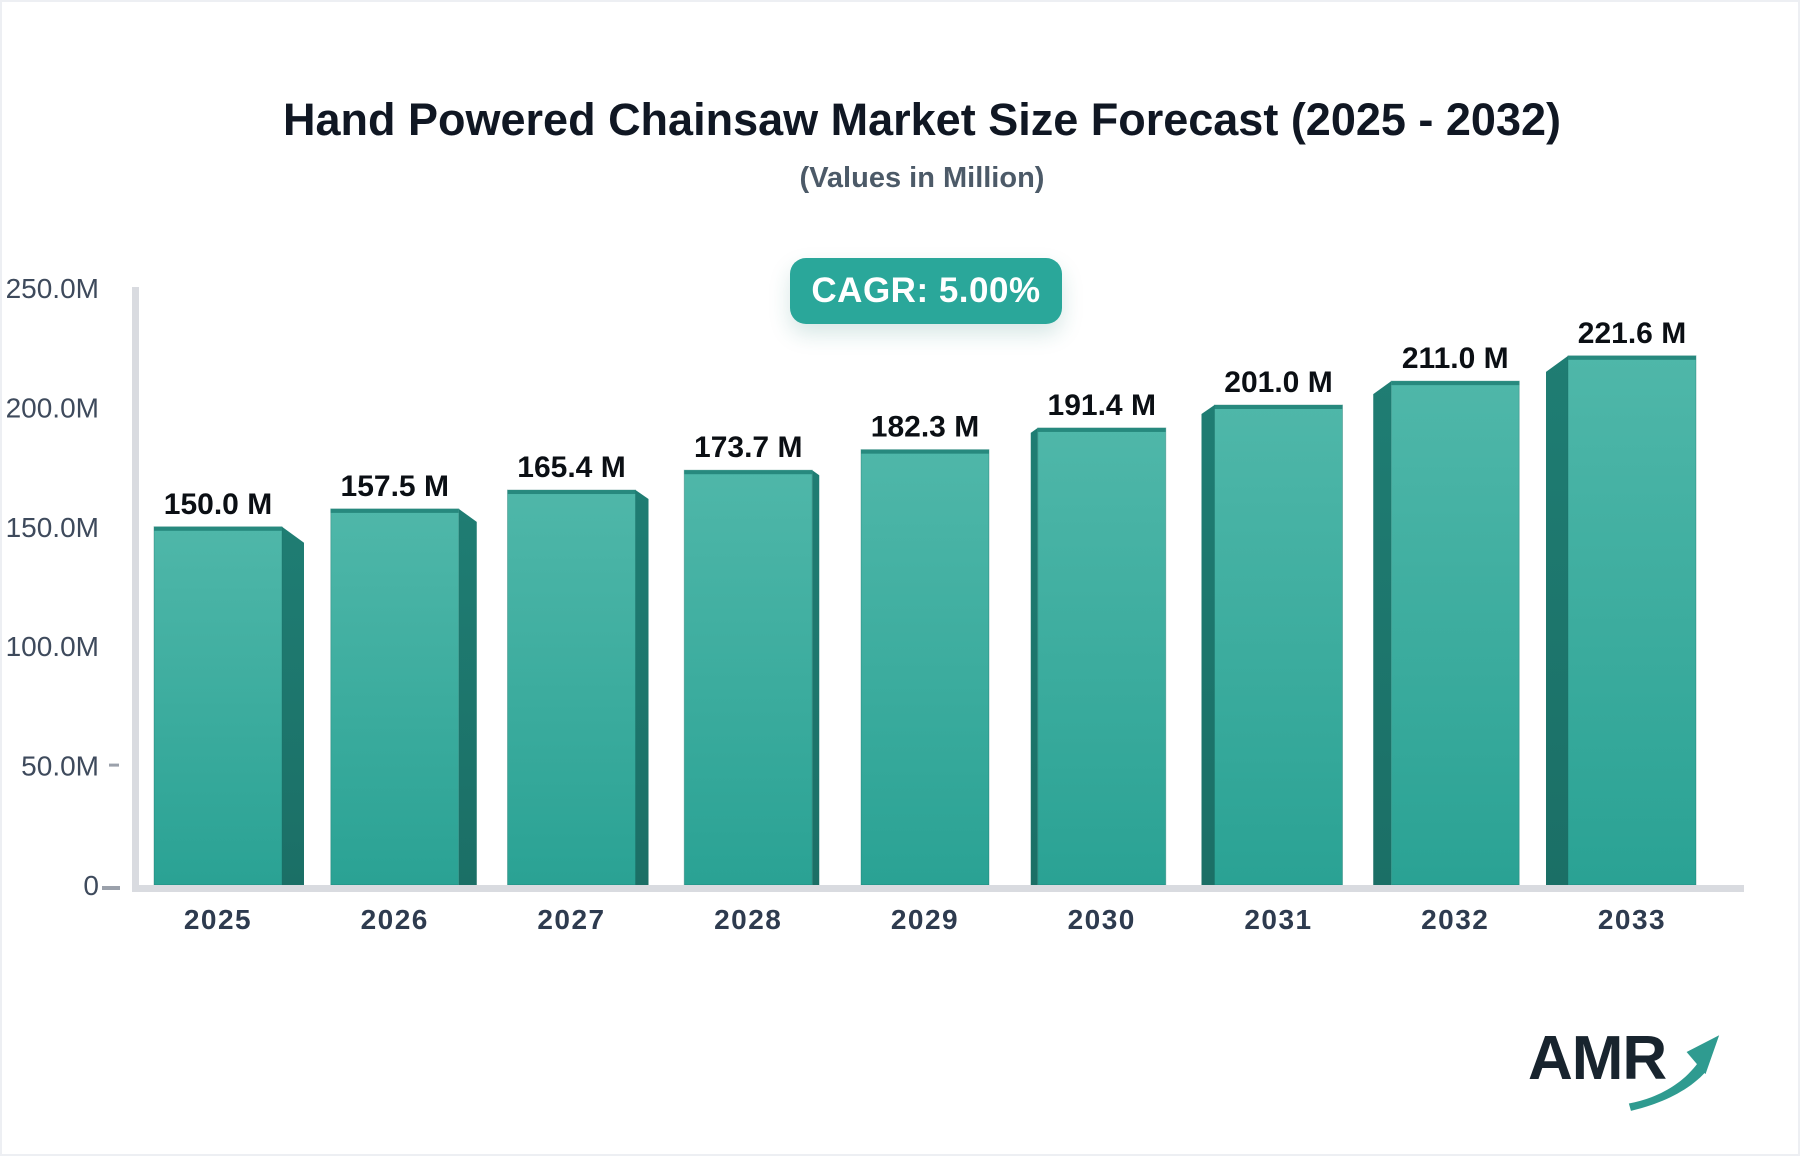  What do you see at coordinates (1632, 333) in the screenshot?
I see `bar-value-label: 221.6 M` at bounding box center [1632, 333].